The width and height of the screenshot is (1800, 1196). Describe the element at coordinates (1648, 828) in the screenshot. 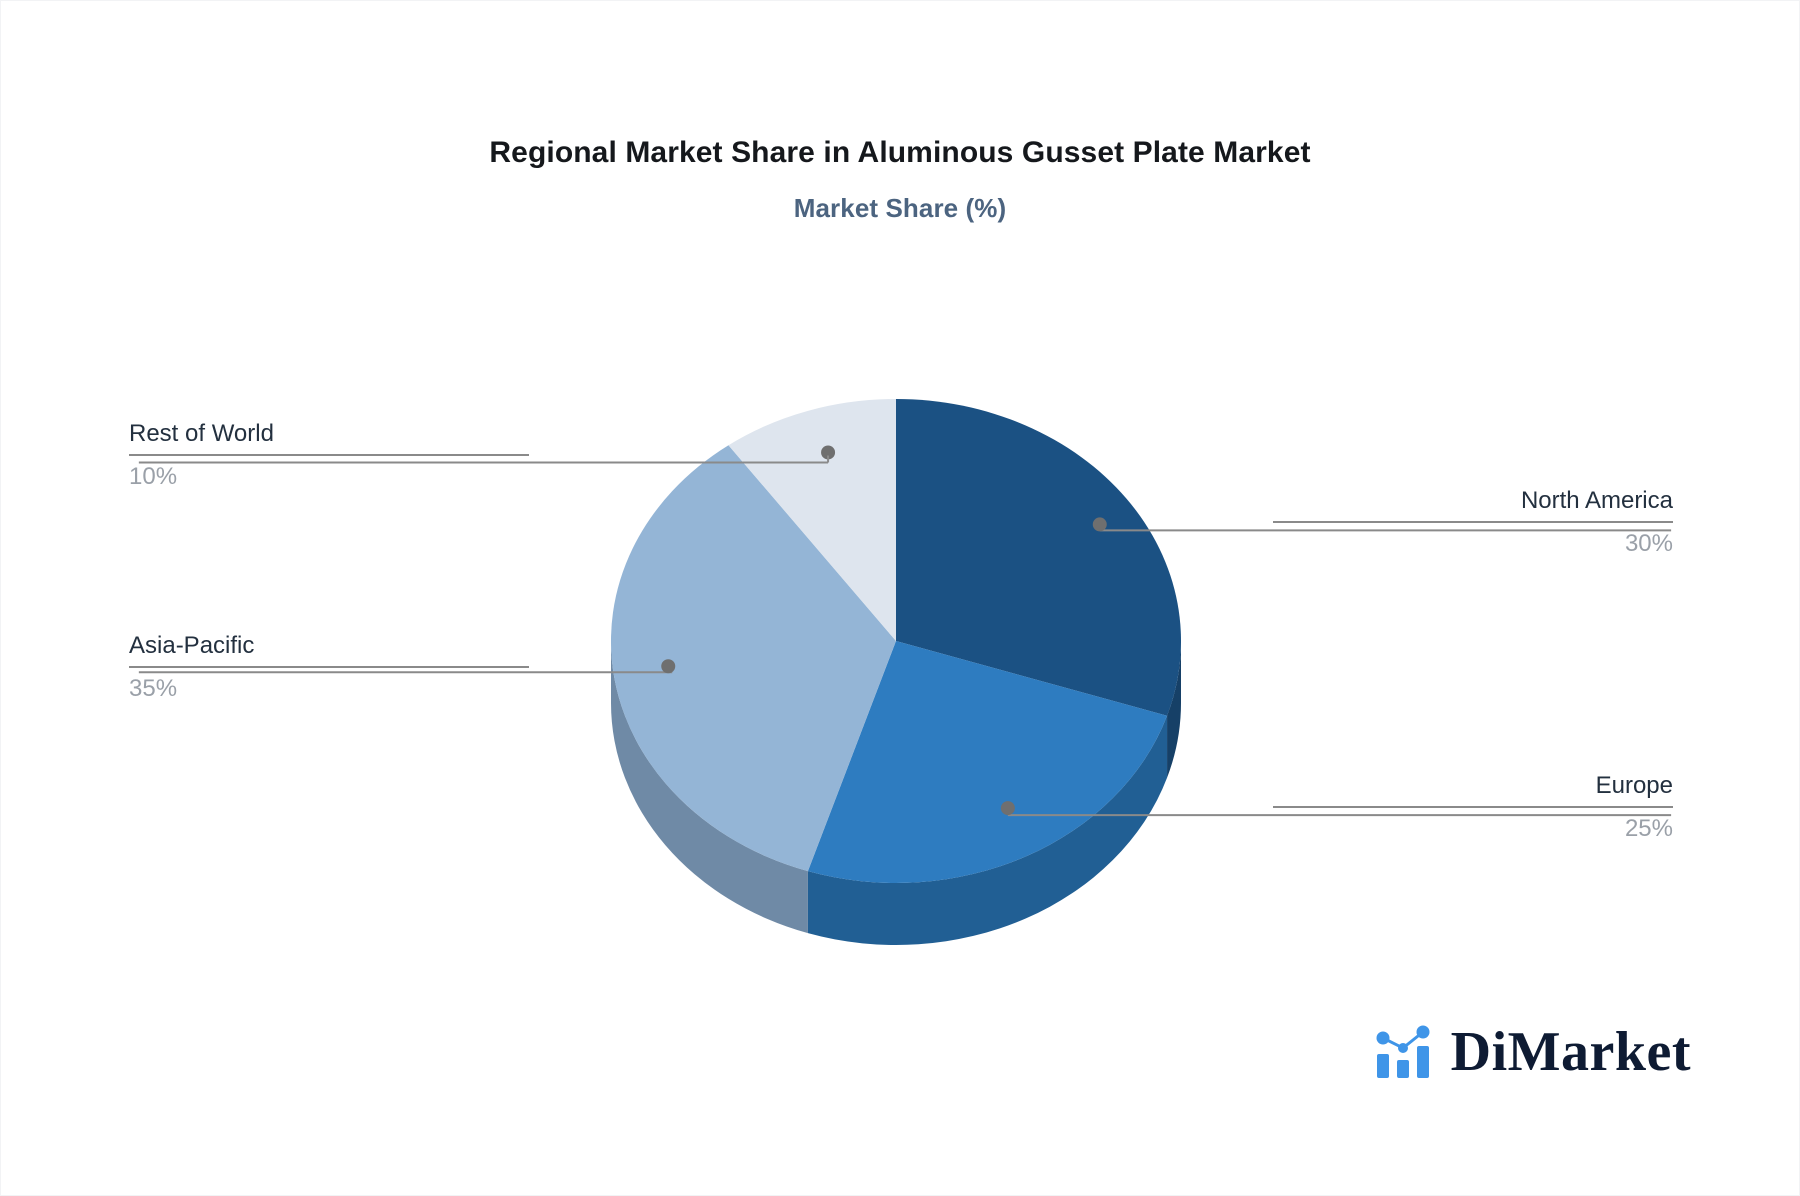

I see `callout-value-europe: 25%` at that location.